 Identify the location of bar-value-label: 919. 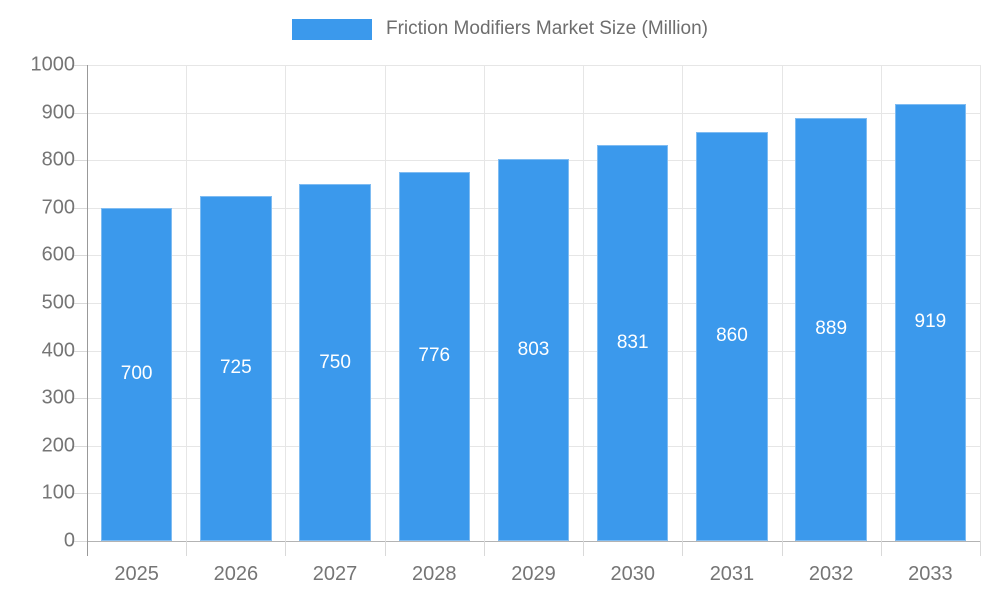
(930, 322).